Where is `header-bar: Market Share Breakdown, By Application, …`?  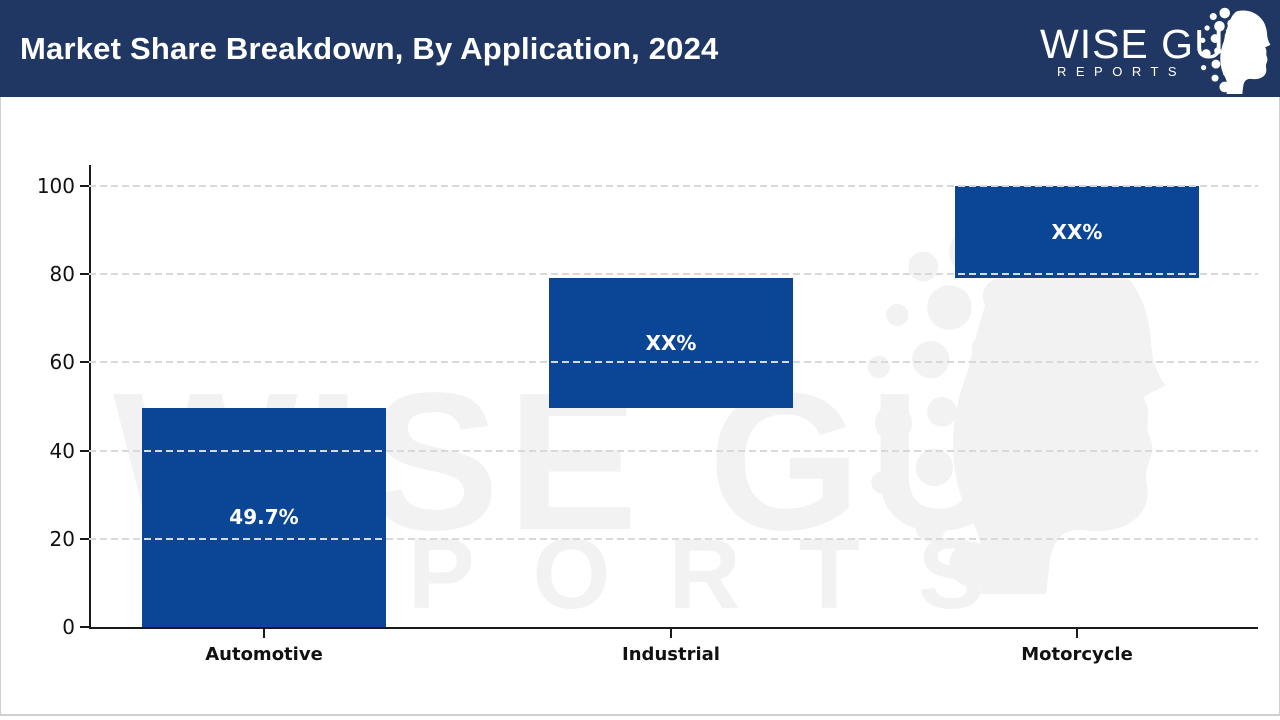 header-bar: Market Share Breakdown, By Application, … is located at coordinates (640, 48).